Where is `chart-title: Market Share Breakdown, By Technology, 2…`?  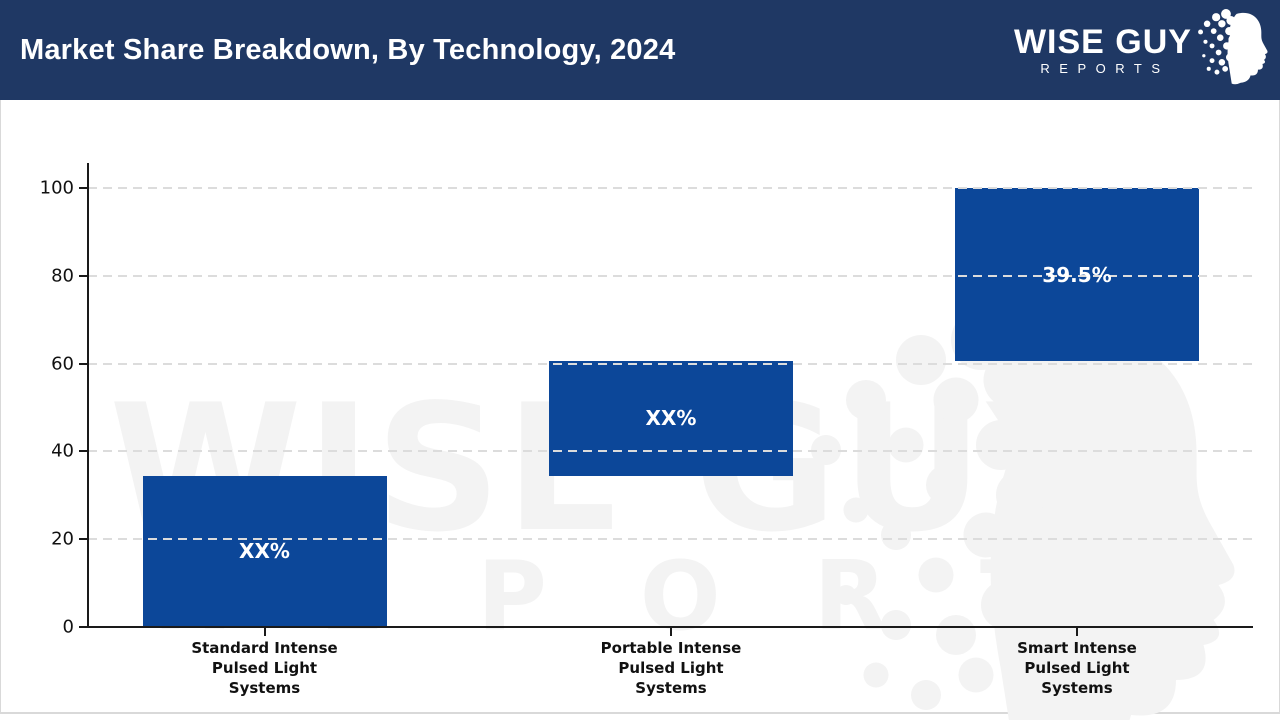
chart-title: Market Share Breakdown, By Technology, 2… is located at coordinates (348, 49).